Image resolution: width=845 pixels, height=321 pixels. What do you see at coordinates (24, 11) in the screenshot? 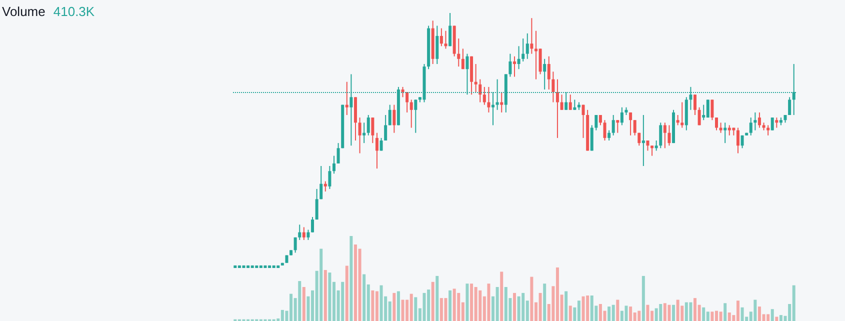
I see `text: Volume` at bounding box center [24, 11].